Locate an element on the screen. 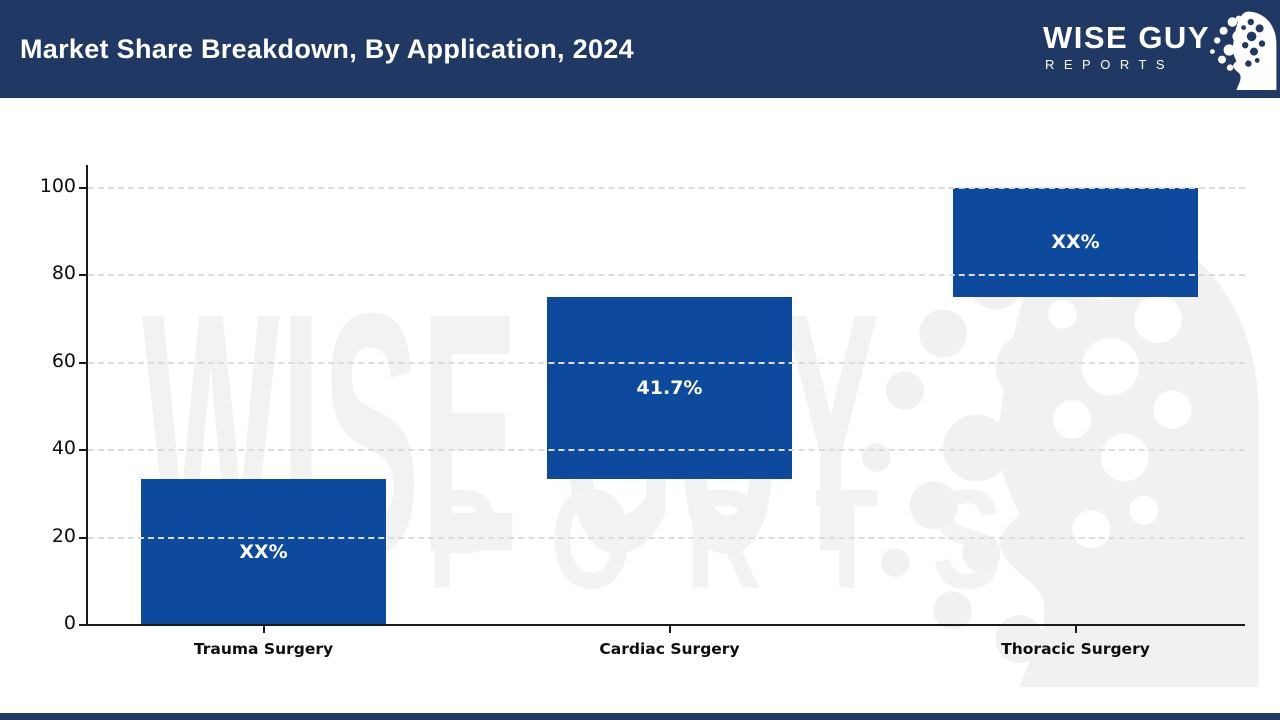 The image size is (1280, 720). bar-value-label-trauma-surgery: XX% is located at coordinates (263, 552).